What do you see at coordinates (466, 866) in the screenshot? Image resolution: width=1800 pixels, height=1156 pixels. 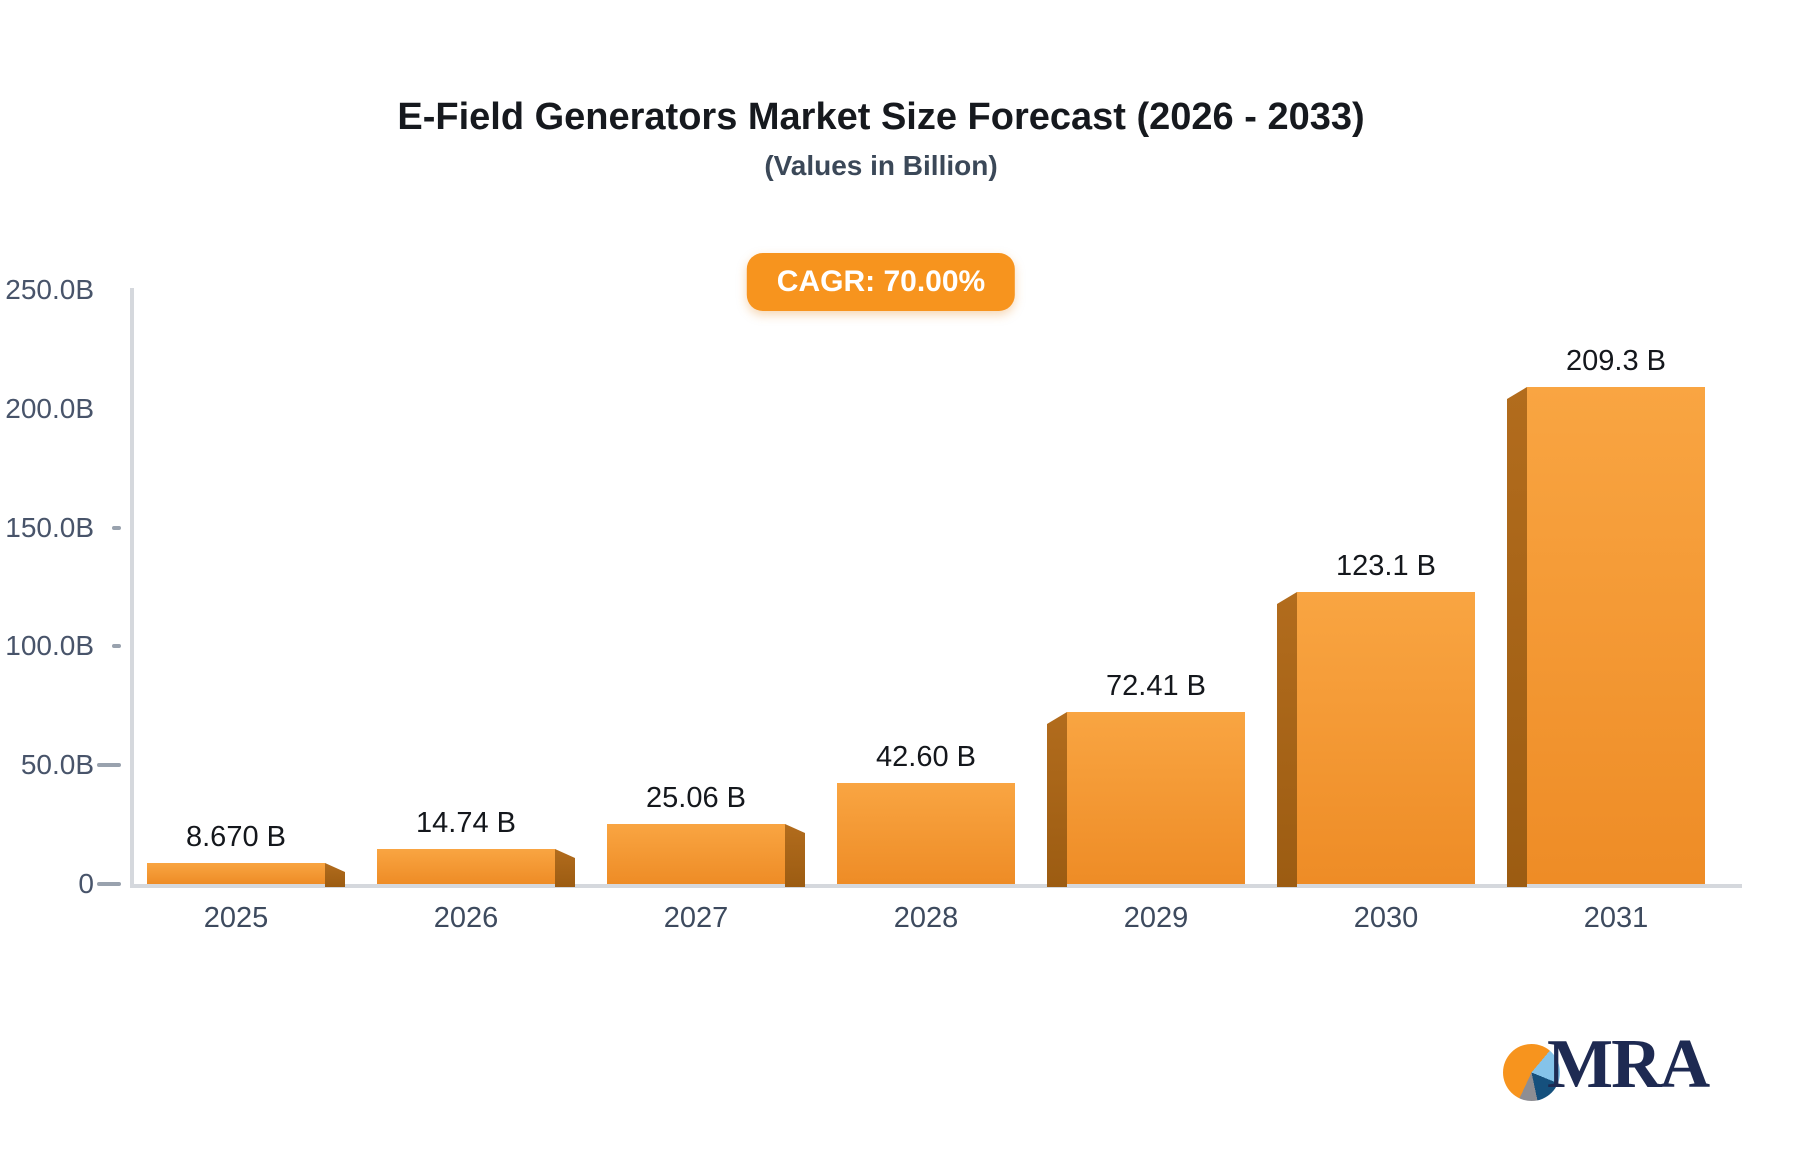 I see `bar-face-2026` at bounding box center [466, 866].